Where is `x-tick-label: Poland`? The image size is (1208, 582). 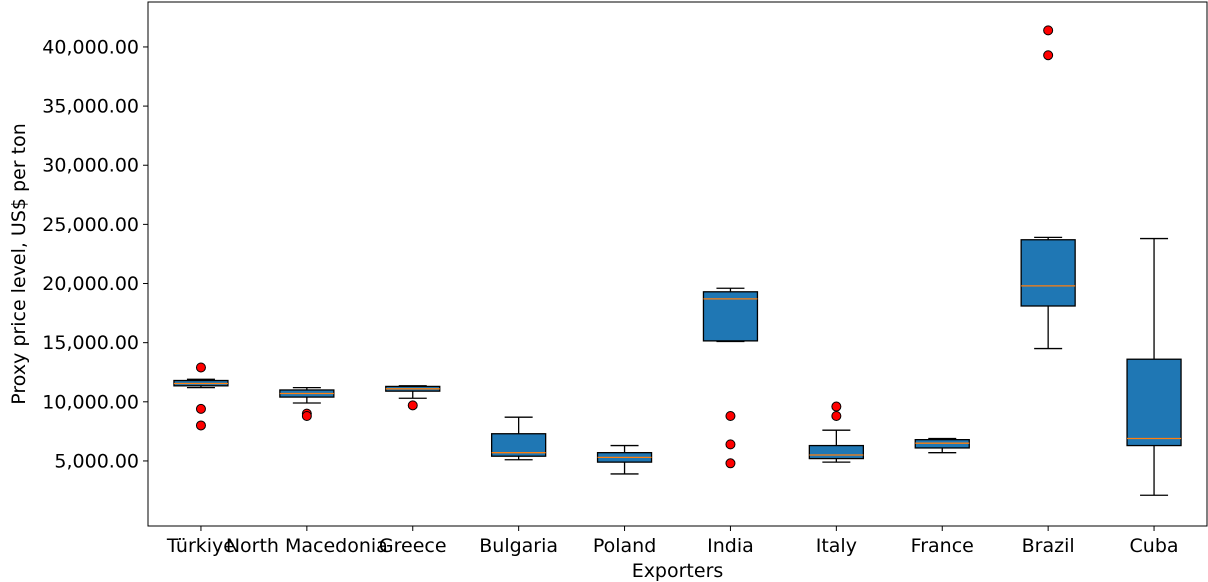 x-tick-label: Poland is located at coordinates (624, 546).